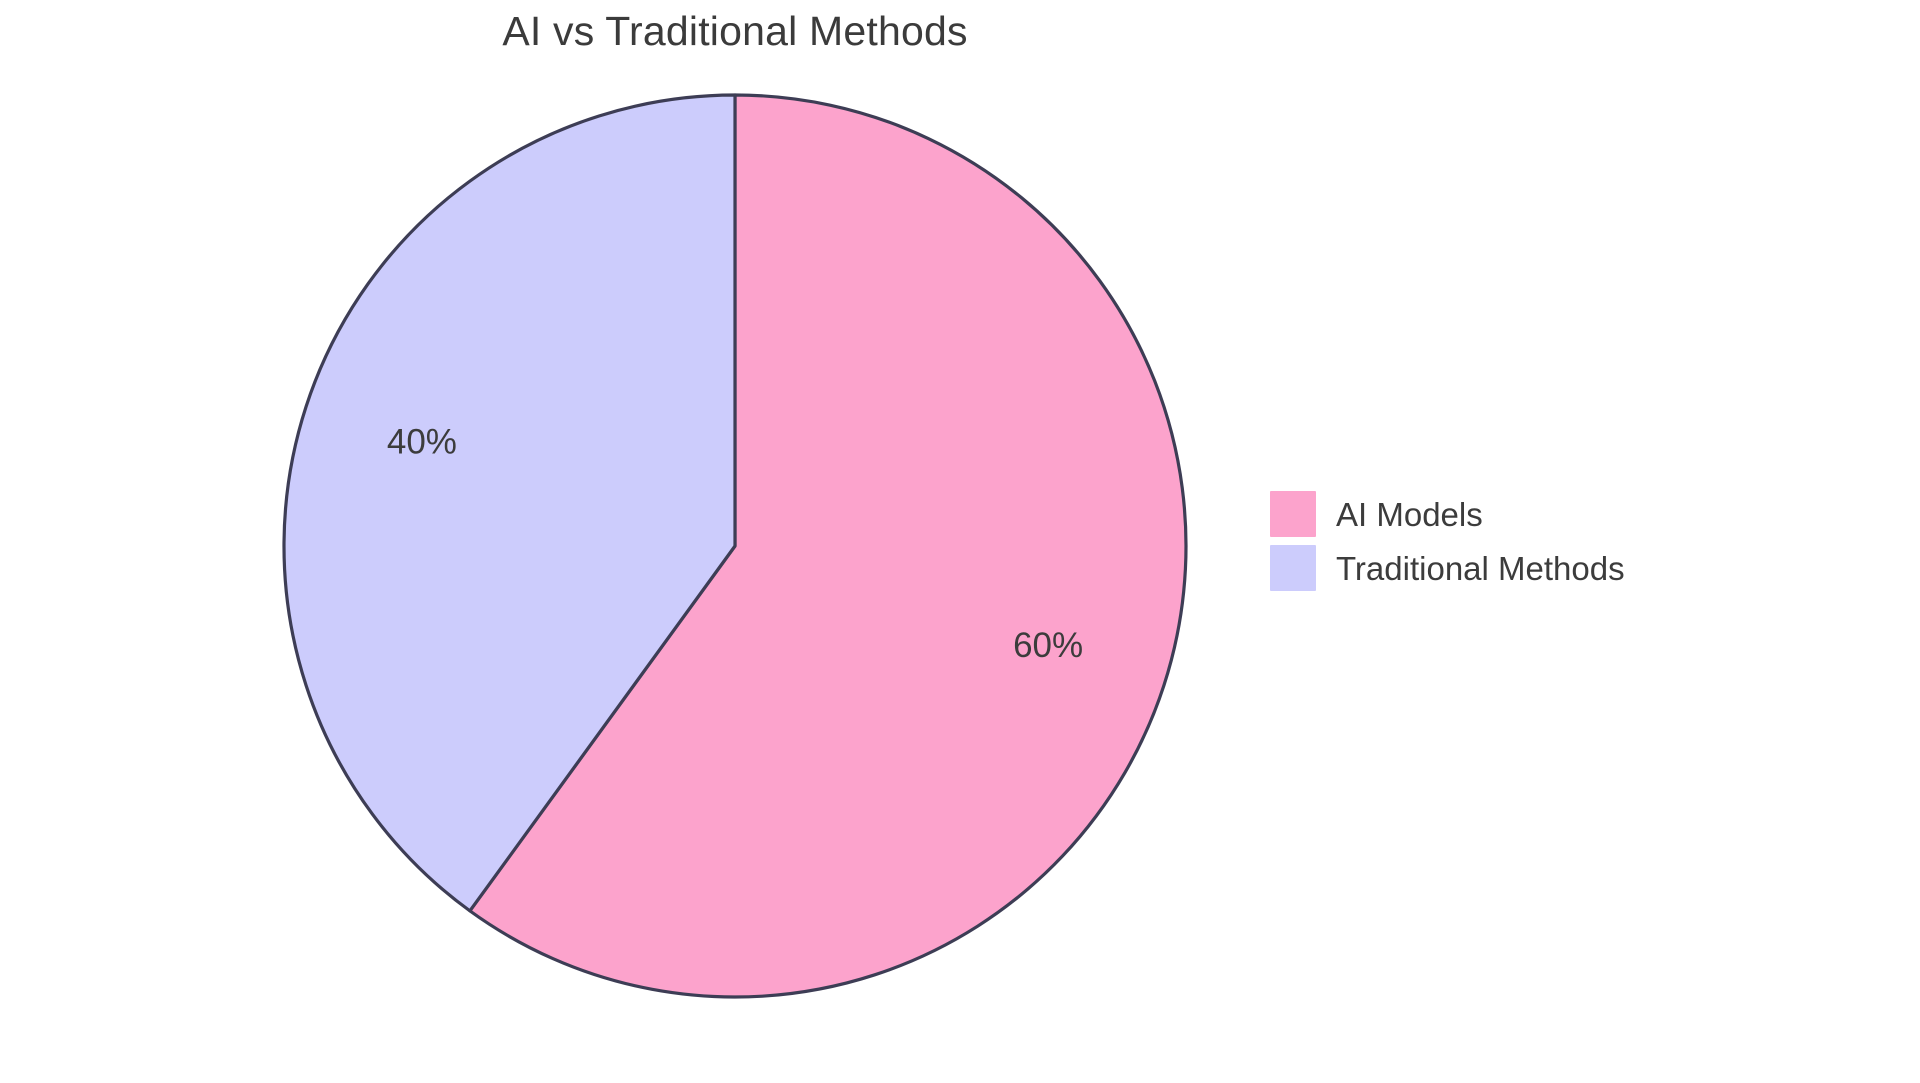 Image resolution: width=1920 pixels, height=1083 pixels. Describe the element at coordinates (422, 442) in the screenshot. I see `pie-slice-label-traditional-methods: 40%` at that location.